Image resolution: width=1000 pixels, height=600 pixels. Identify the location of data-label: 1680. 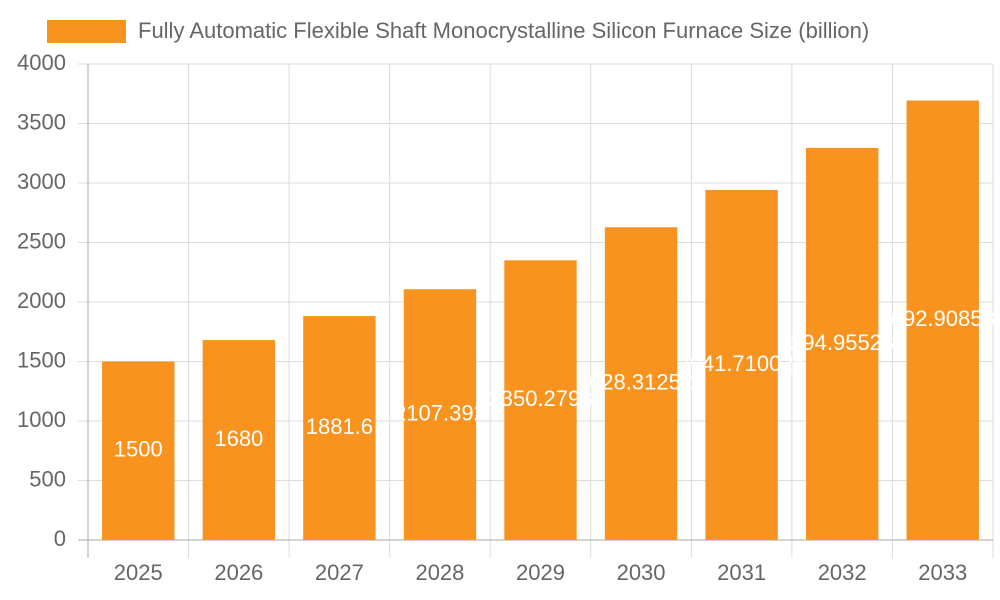
(238, 438).